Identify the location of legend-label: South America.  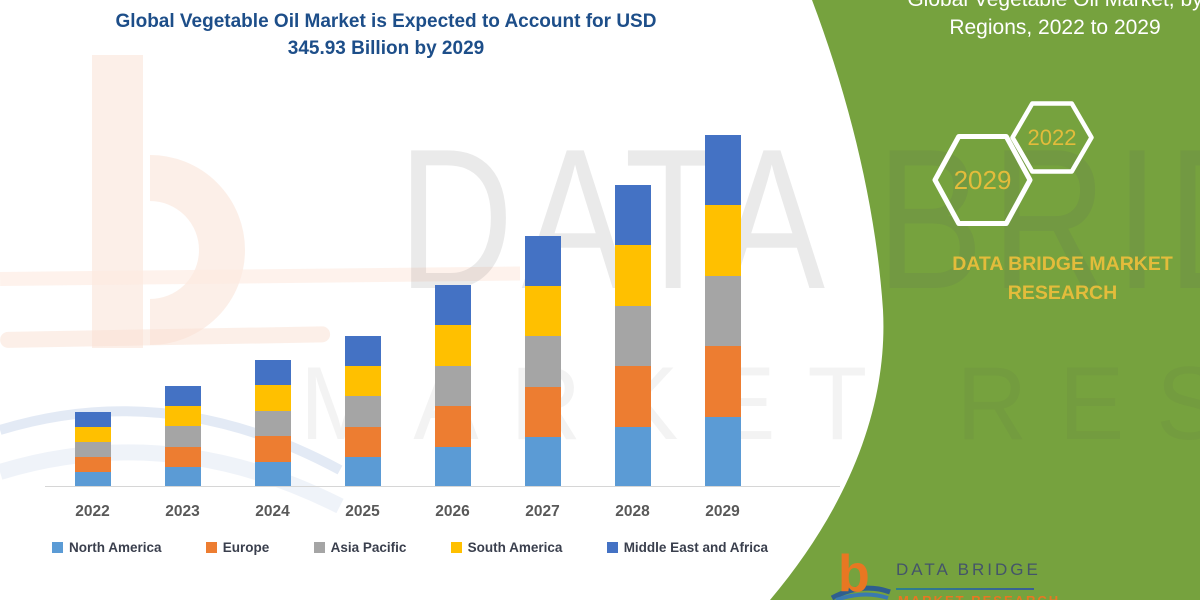
(515, 547).